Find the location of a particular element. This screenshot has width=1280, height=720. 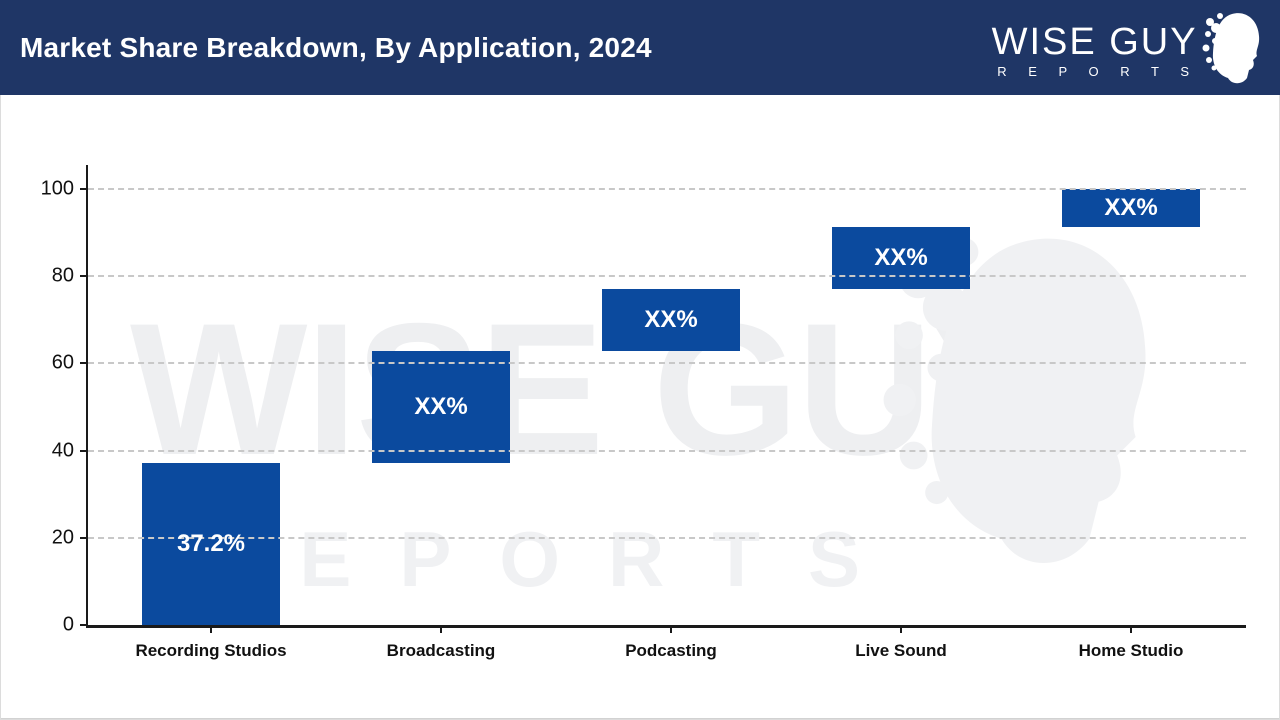

wiseguy-logo-name: WISE GUY is located at coordinates (1094, 41).